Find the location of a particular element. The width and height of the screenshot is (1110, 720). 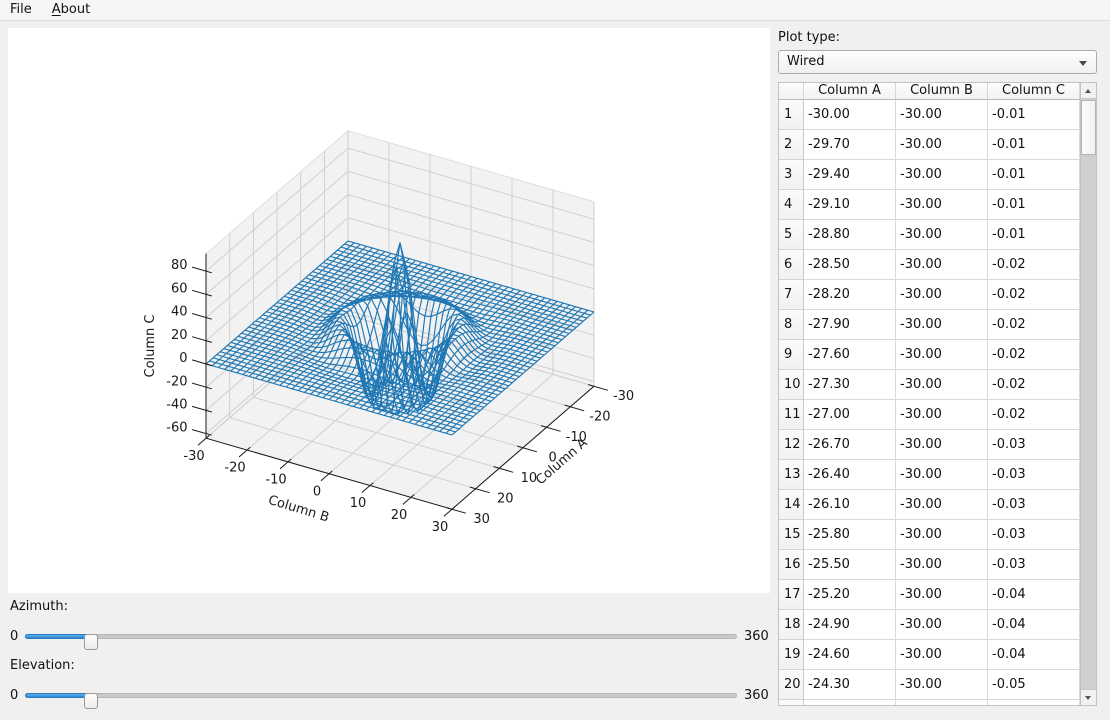

table-cell: -0.05 is located at coordinates (1034, 685).